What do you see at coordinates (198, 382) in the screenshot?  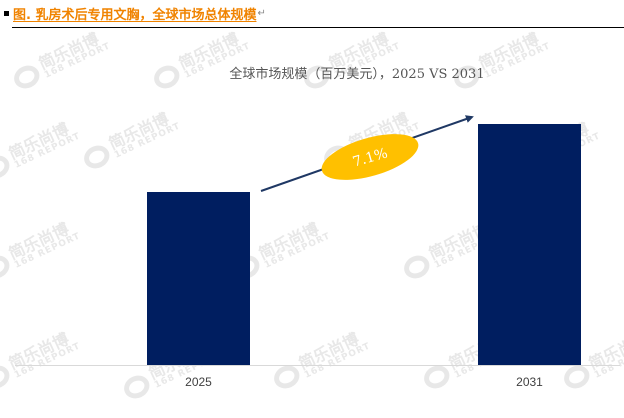 I see `x-tick-label-2025: 2025` at bounding box center [198, 382].